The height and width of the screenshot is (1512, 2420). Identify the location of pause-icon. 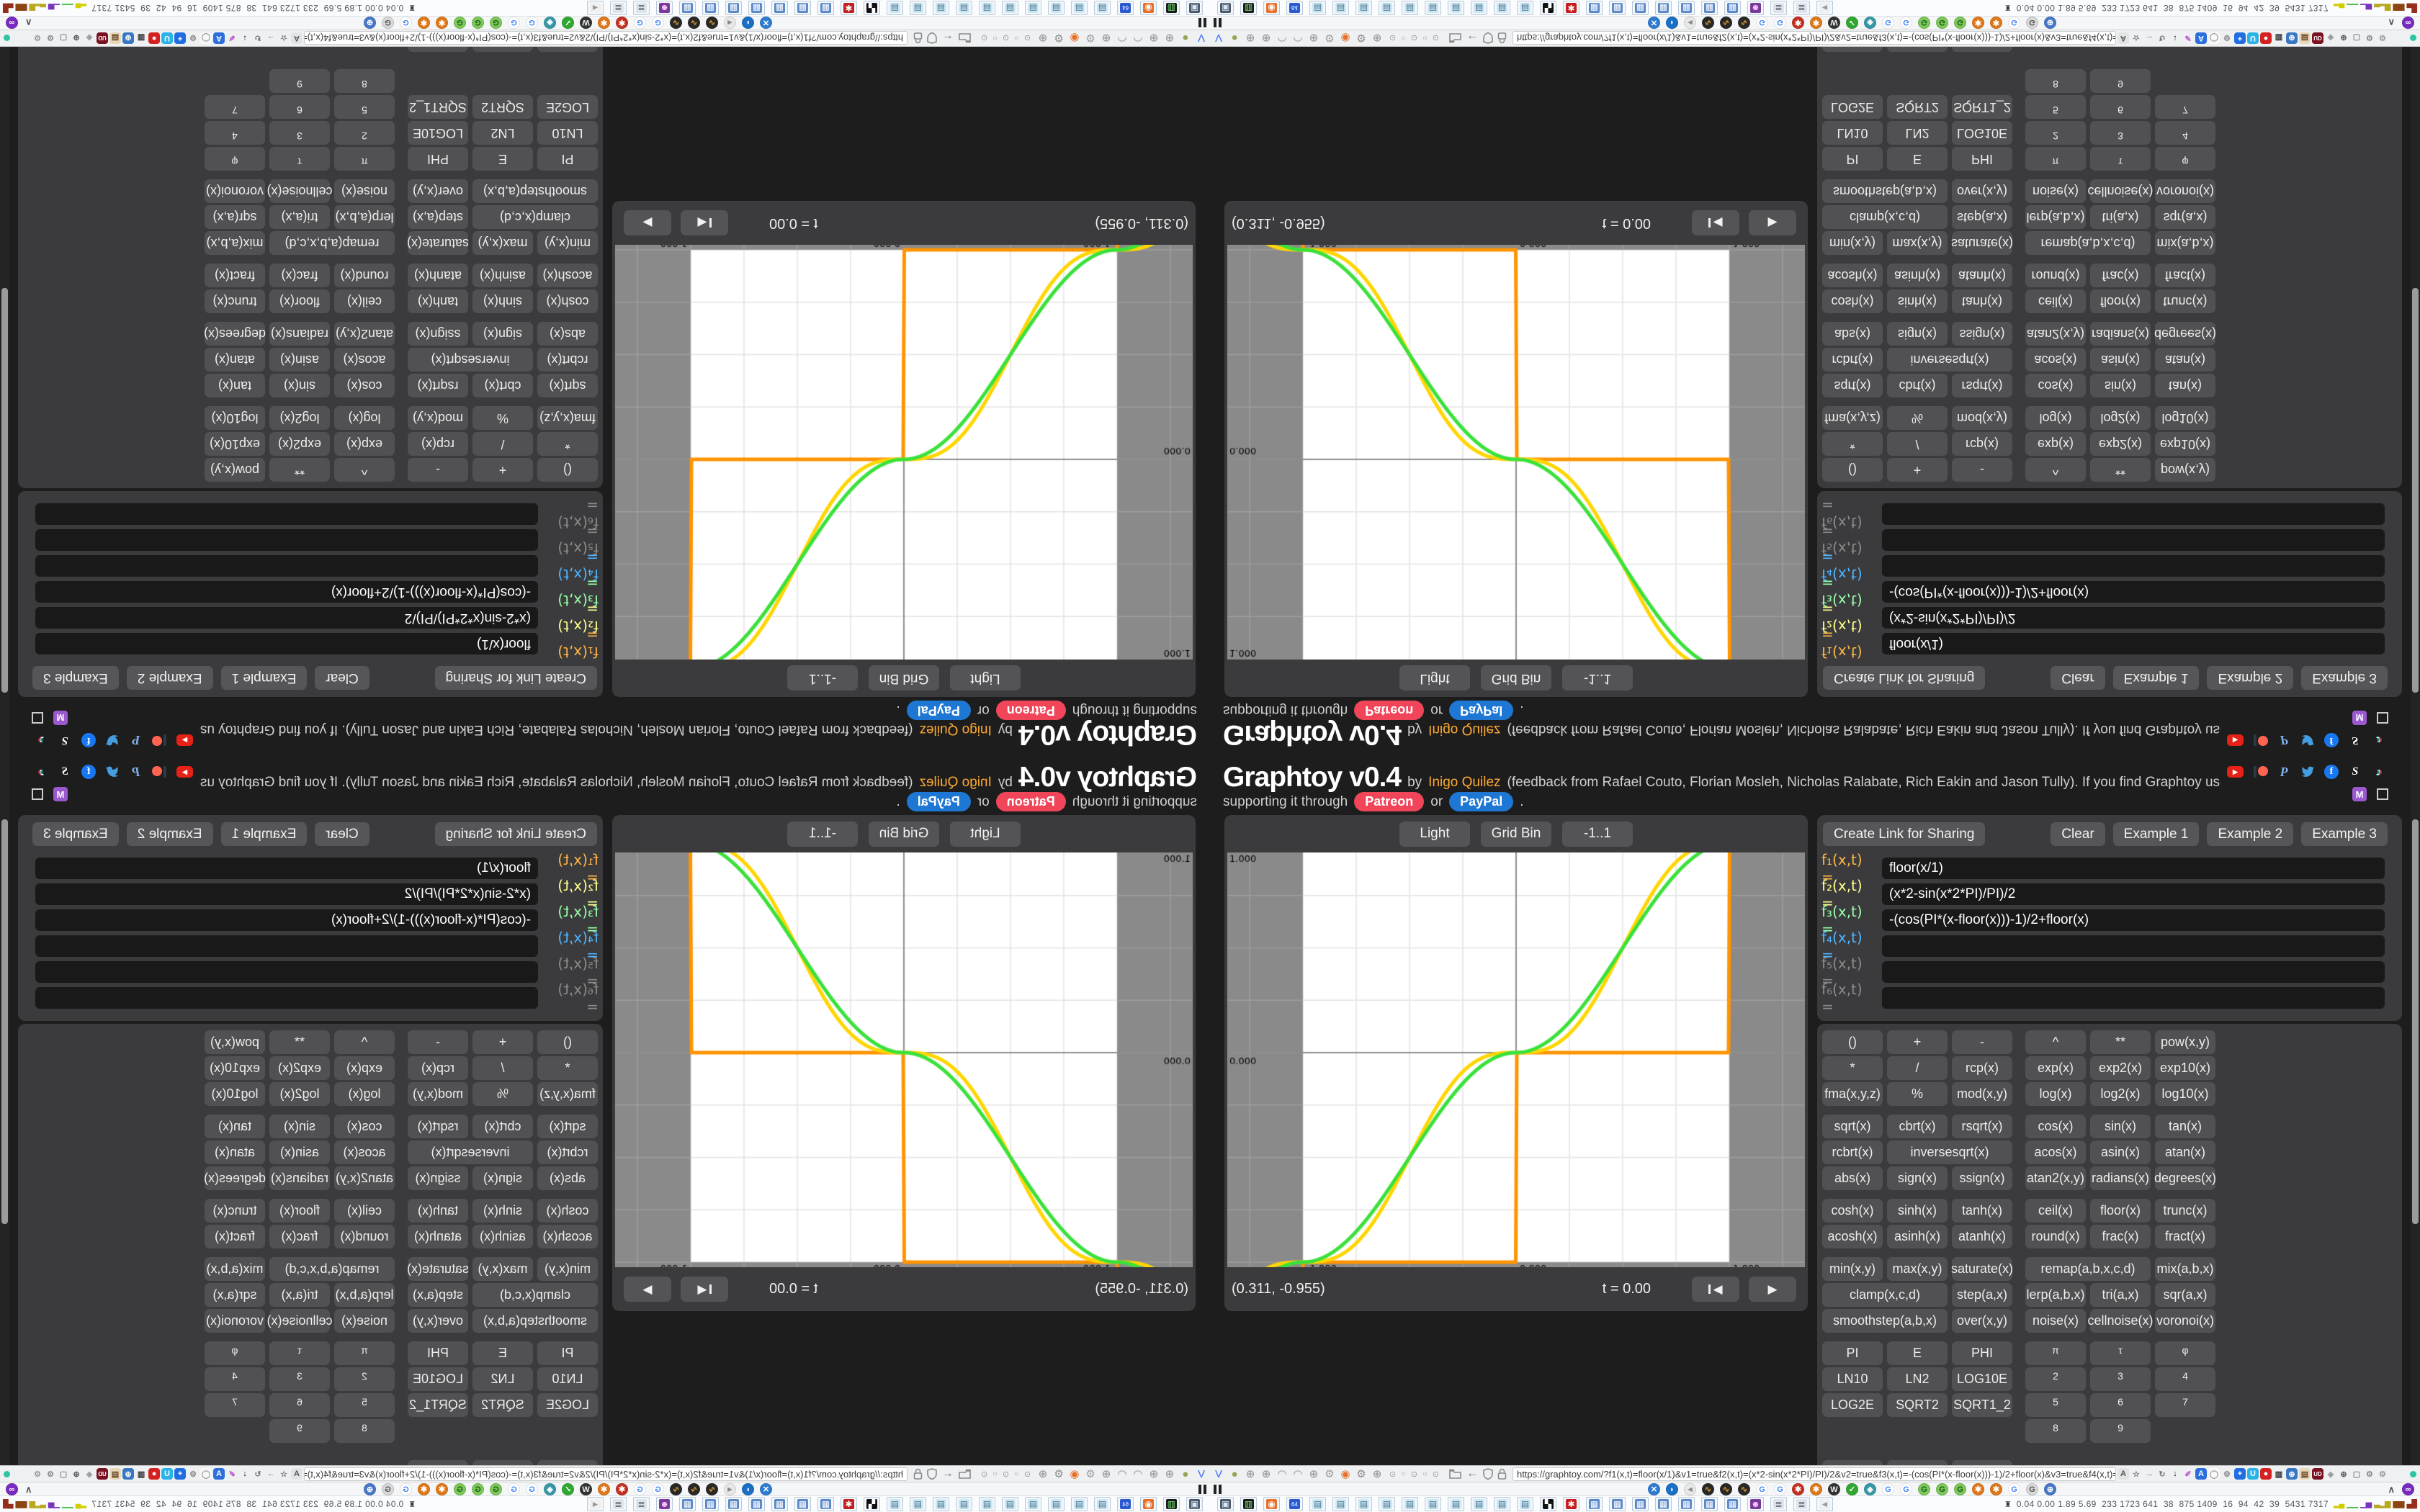
(1218, 22).